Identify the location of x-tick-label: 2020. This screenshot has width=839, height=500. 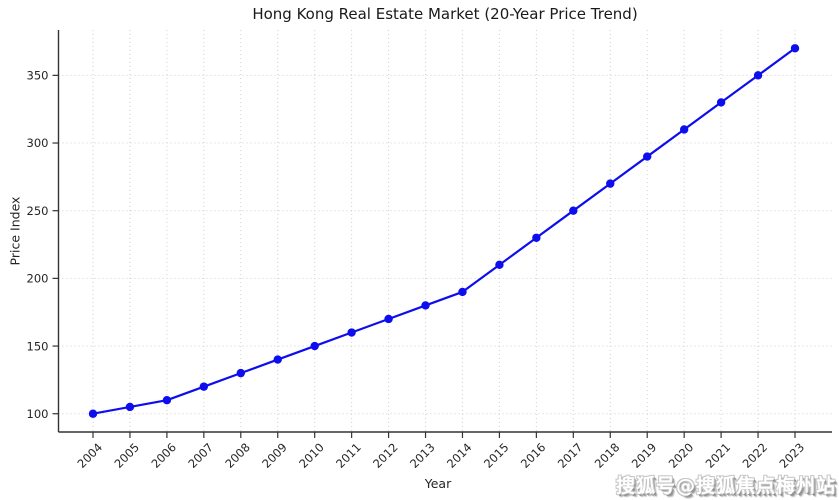
(681, 455).